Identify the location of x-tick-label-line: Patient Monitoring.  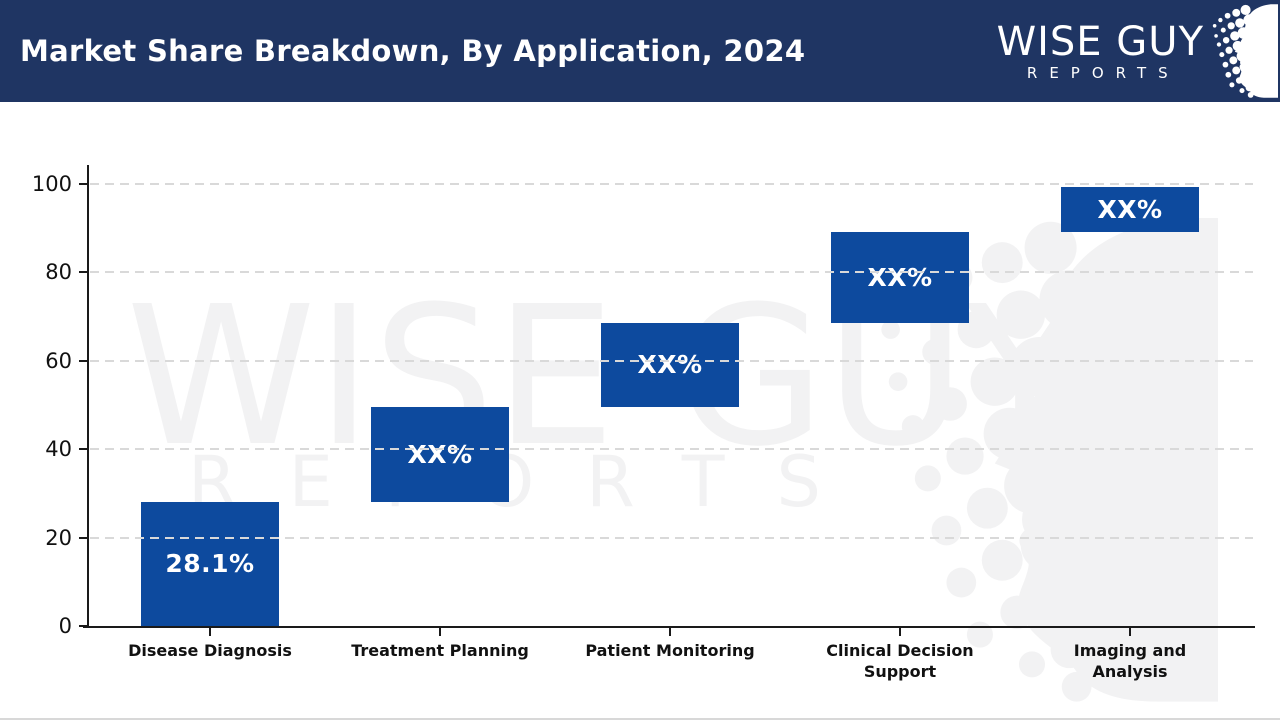
(670, 650).